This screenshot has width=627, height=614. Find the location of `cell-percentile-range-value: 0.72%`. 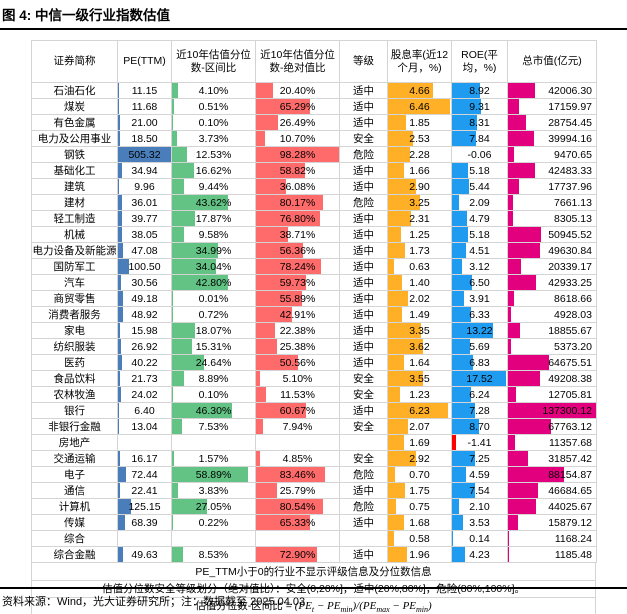

cell-percentile-range-value: 0.72% is located at coordinates (213, 314).